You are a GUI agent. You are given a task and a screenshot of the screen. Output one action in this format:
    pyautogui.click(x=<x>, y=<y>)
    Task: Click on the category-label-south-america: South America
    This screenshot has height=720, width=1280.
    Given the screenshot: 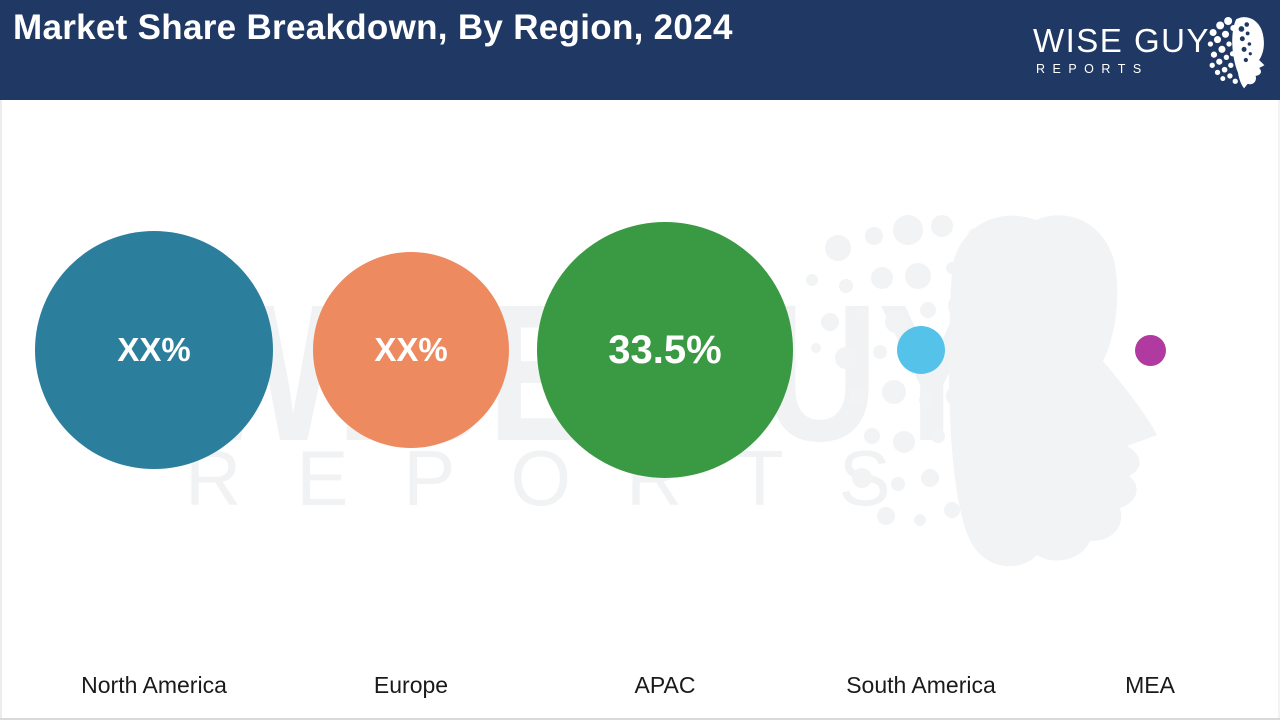 What is the action you would take?
    pyautogui.click(x=921, y=685)
    